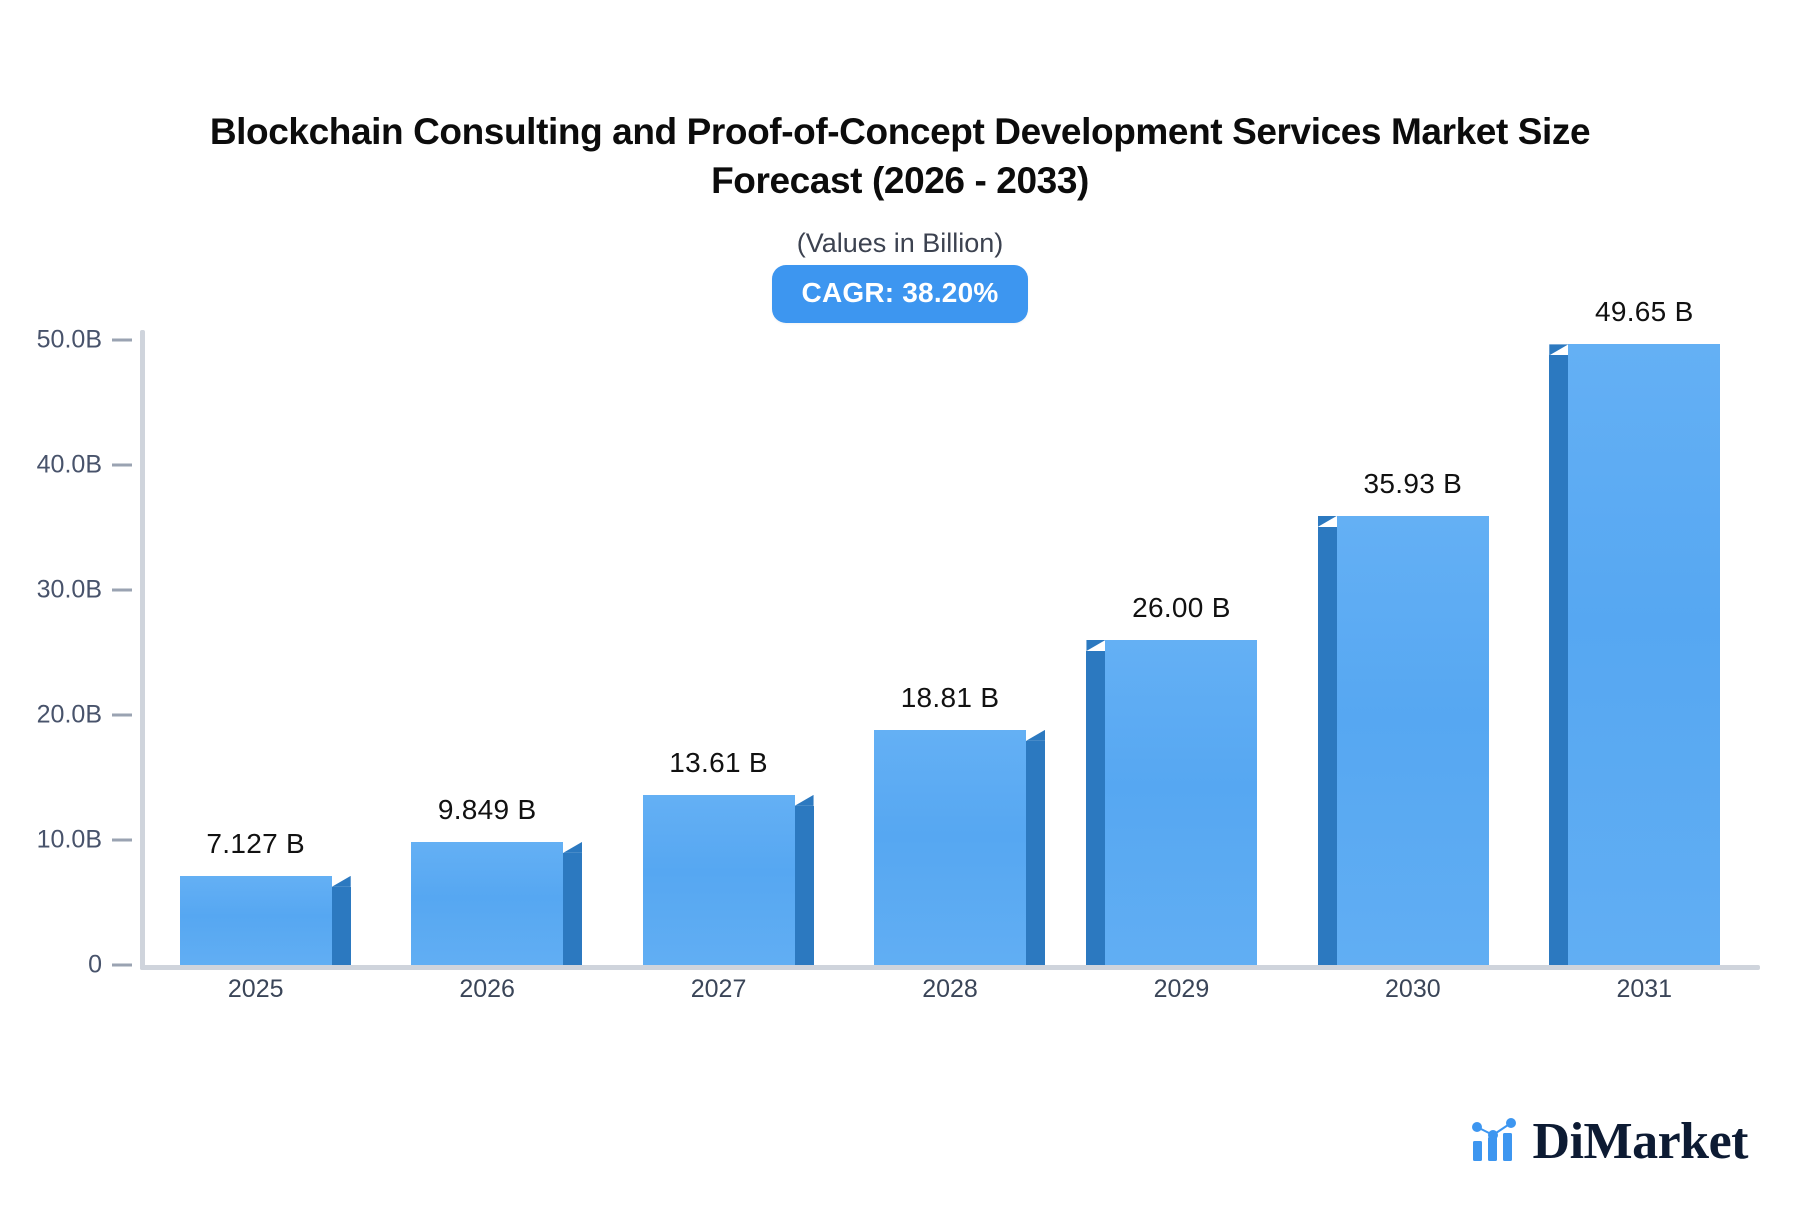 This screenshot has height=1212, width=1800. I want to click on y-tick-label: 40.0B, so click(69, 464).